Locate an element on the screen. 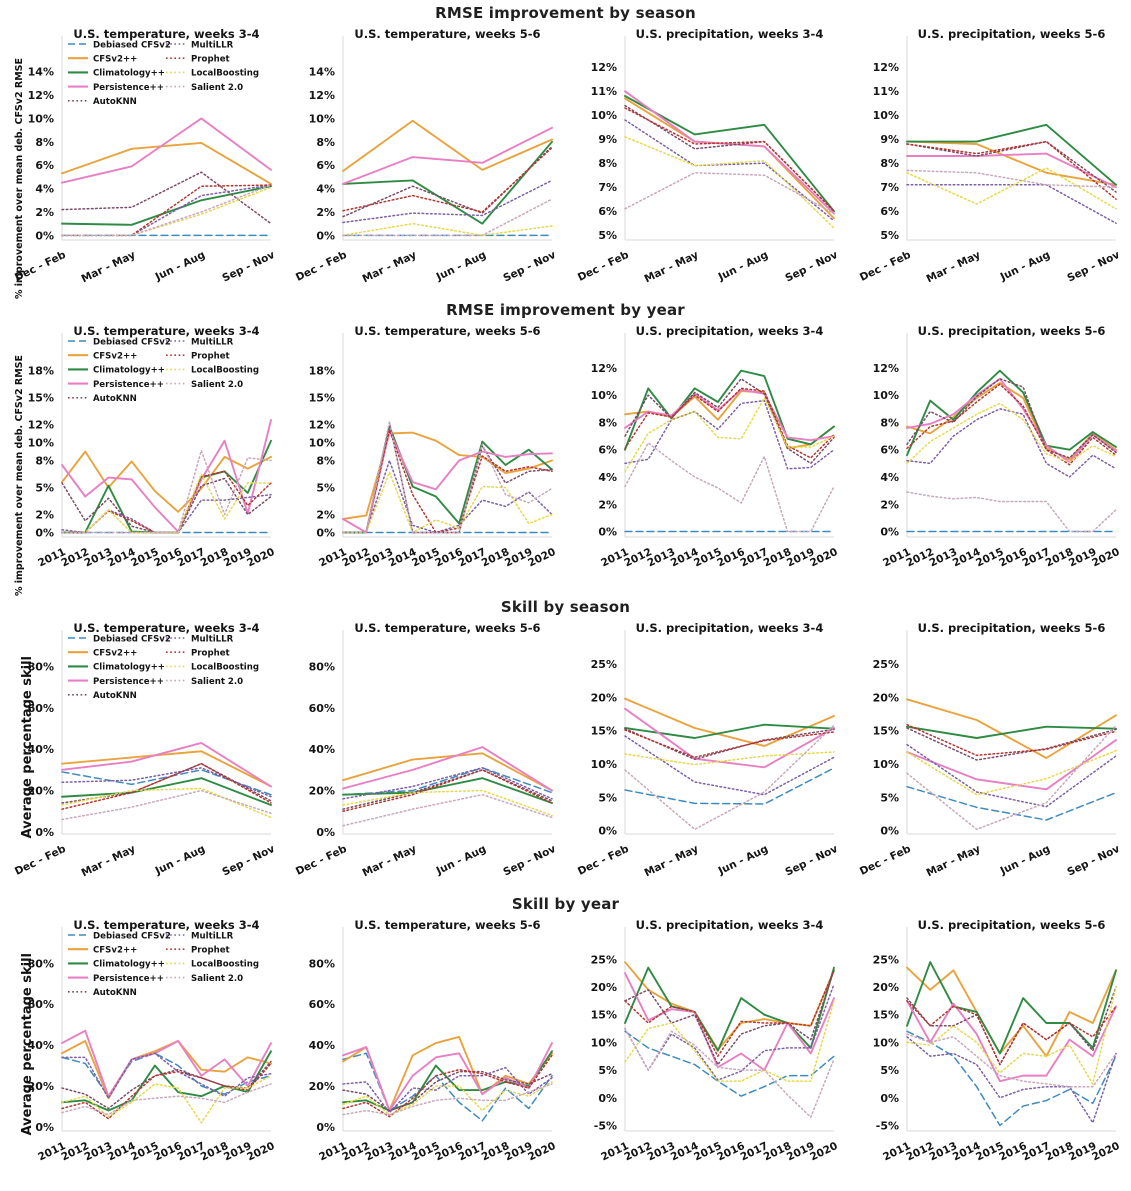 This screenshot has height=1191, width=1131. series-line-persistencepp is located at coordinates (166, 150).